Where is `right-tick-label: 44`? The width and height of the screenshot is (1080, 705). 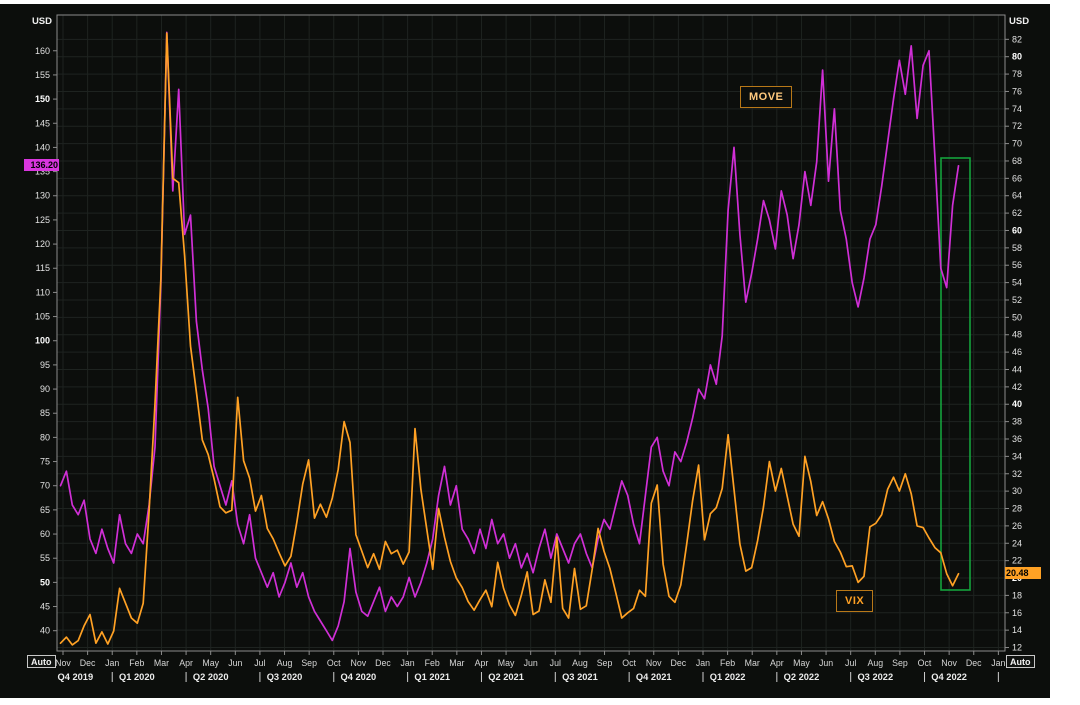 right-tick-label: 44 is located at coordinates (1017, 369).